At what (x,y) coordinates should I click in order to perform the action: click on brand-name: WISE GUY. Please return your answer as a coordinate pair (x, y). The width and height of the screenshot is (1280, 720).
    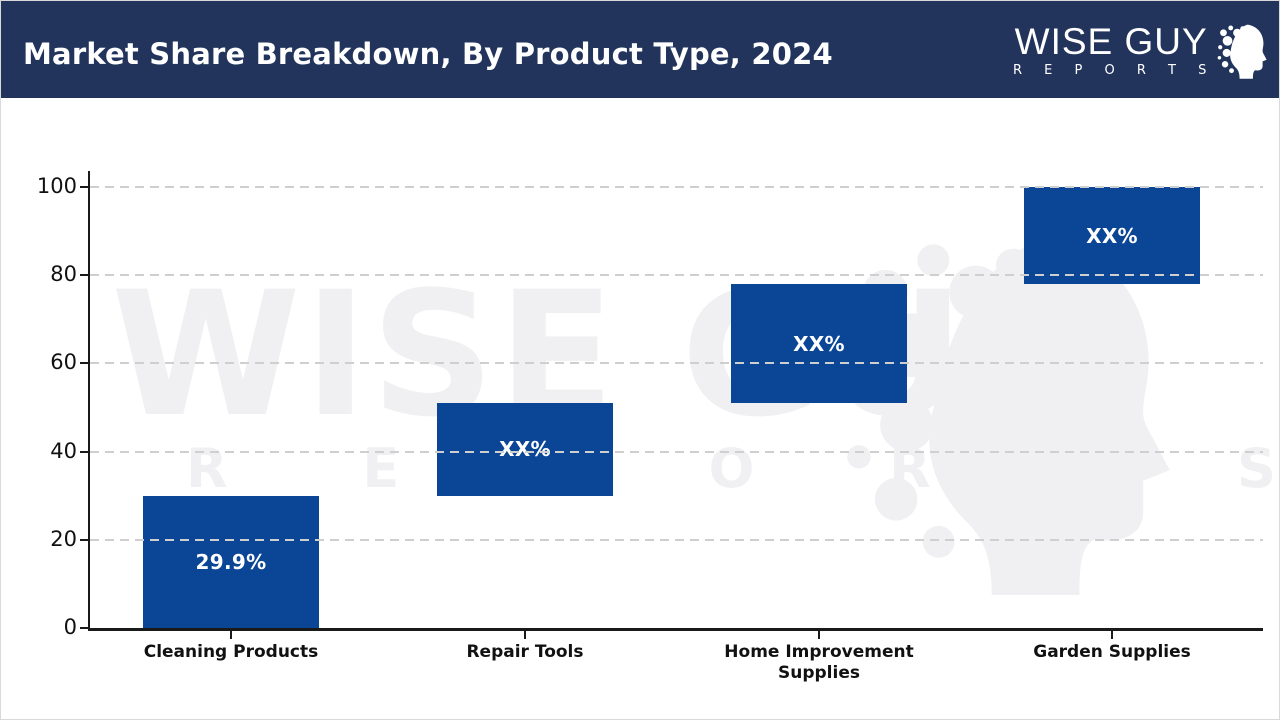
    Looking at the image, I should click on (1111, 41).